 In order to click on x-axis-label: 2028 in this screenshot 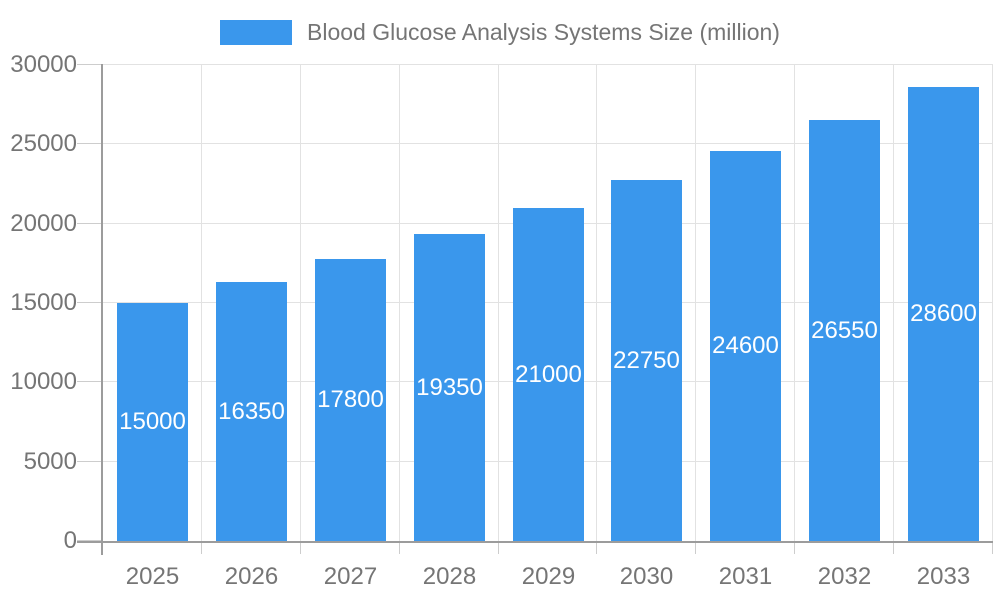, I will do `click(449, 576)`.